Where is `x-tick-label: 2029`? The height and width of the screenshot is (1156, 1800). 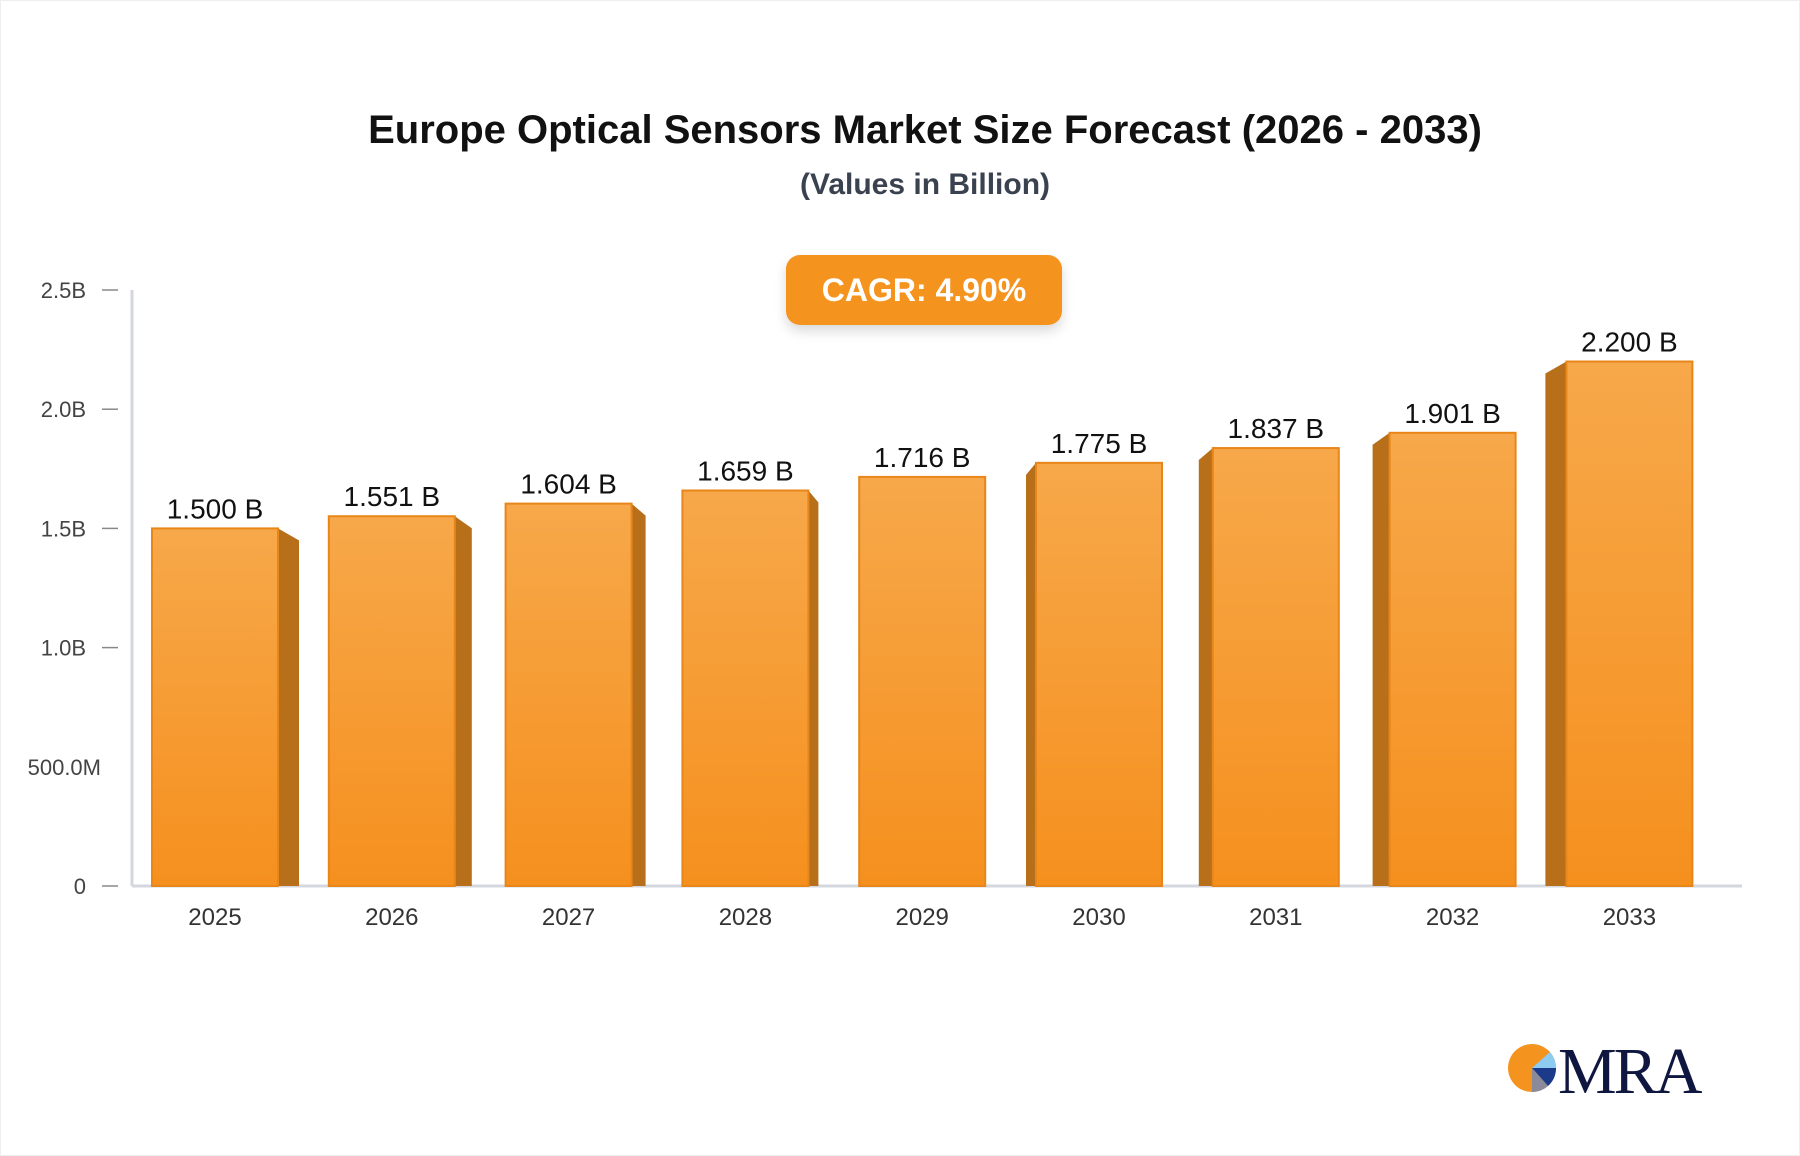 x-tick-label: 2029 is located at coordinates (922, 917).